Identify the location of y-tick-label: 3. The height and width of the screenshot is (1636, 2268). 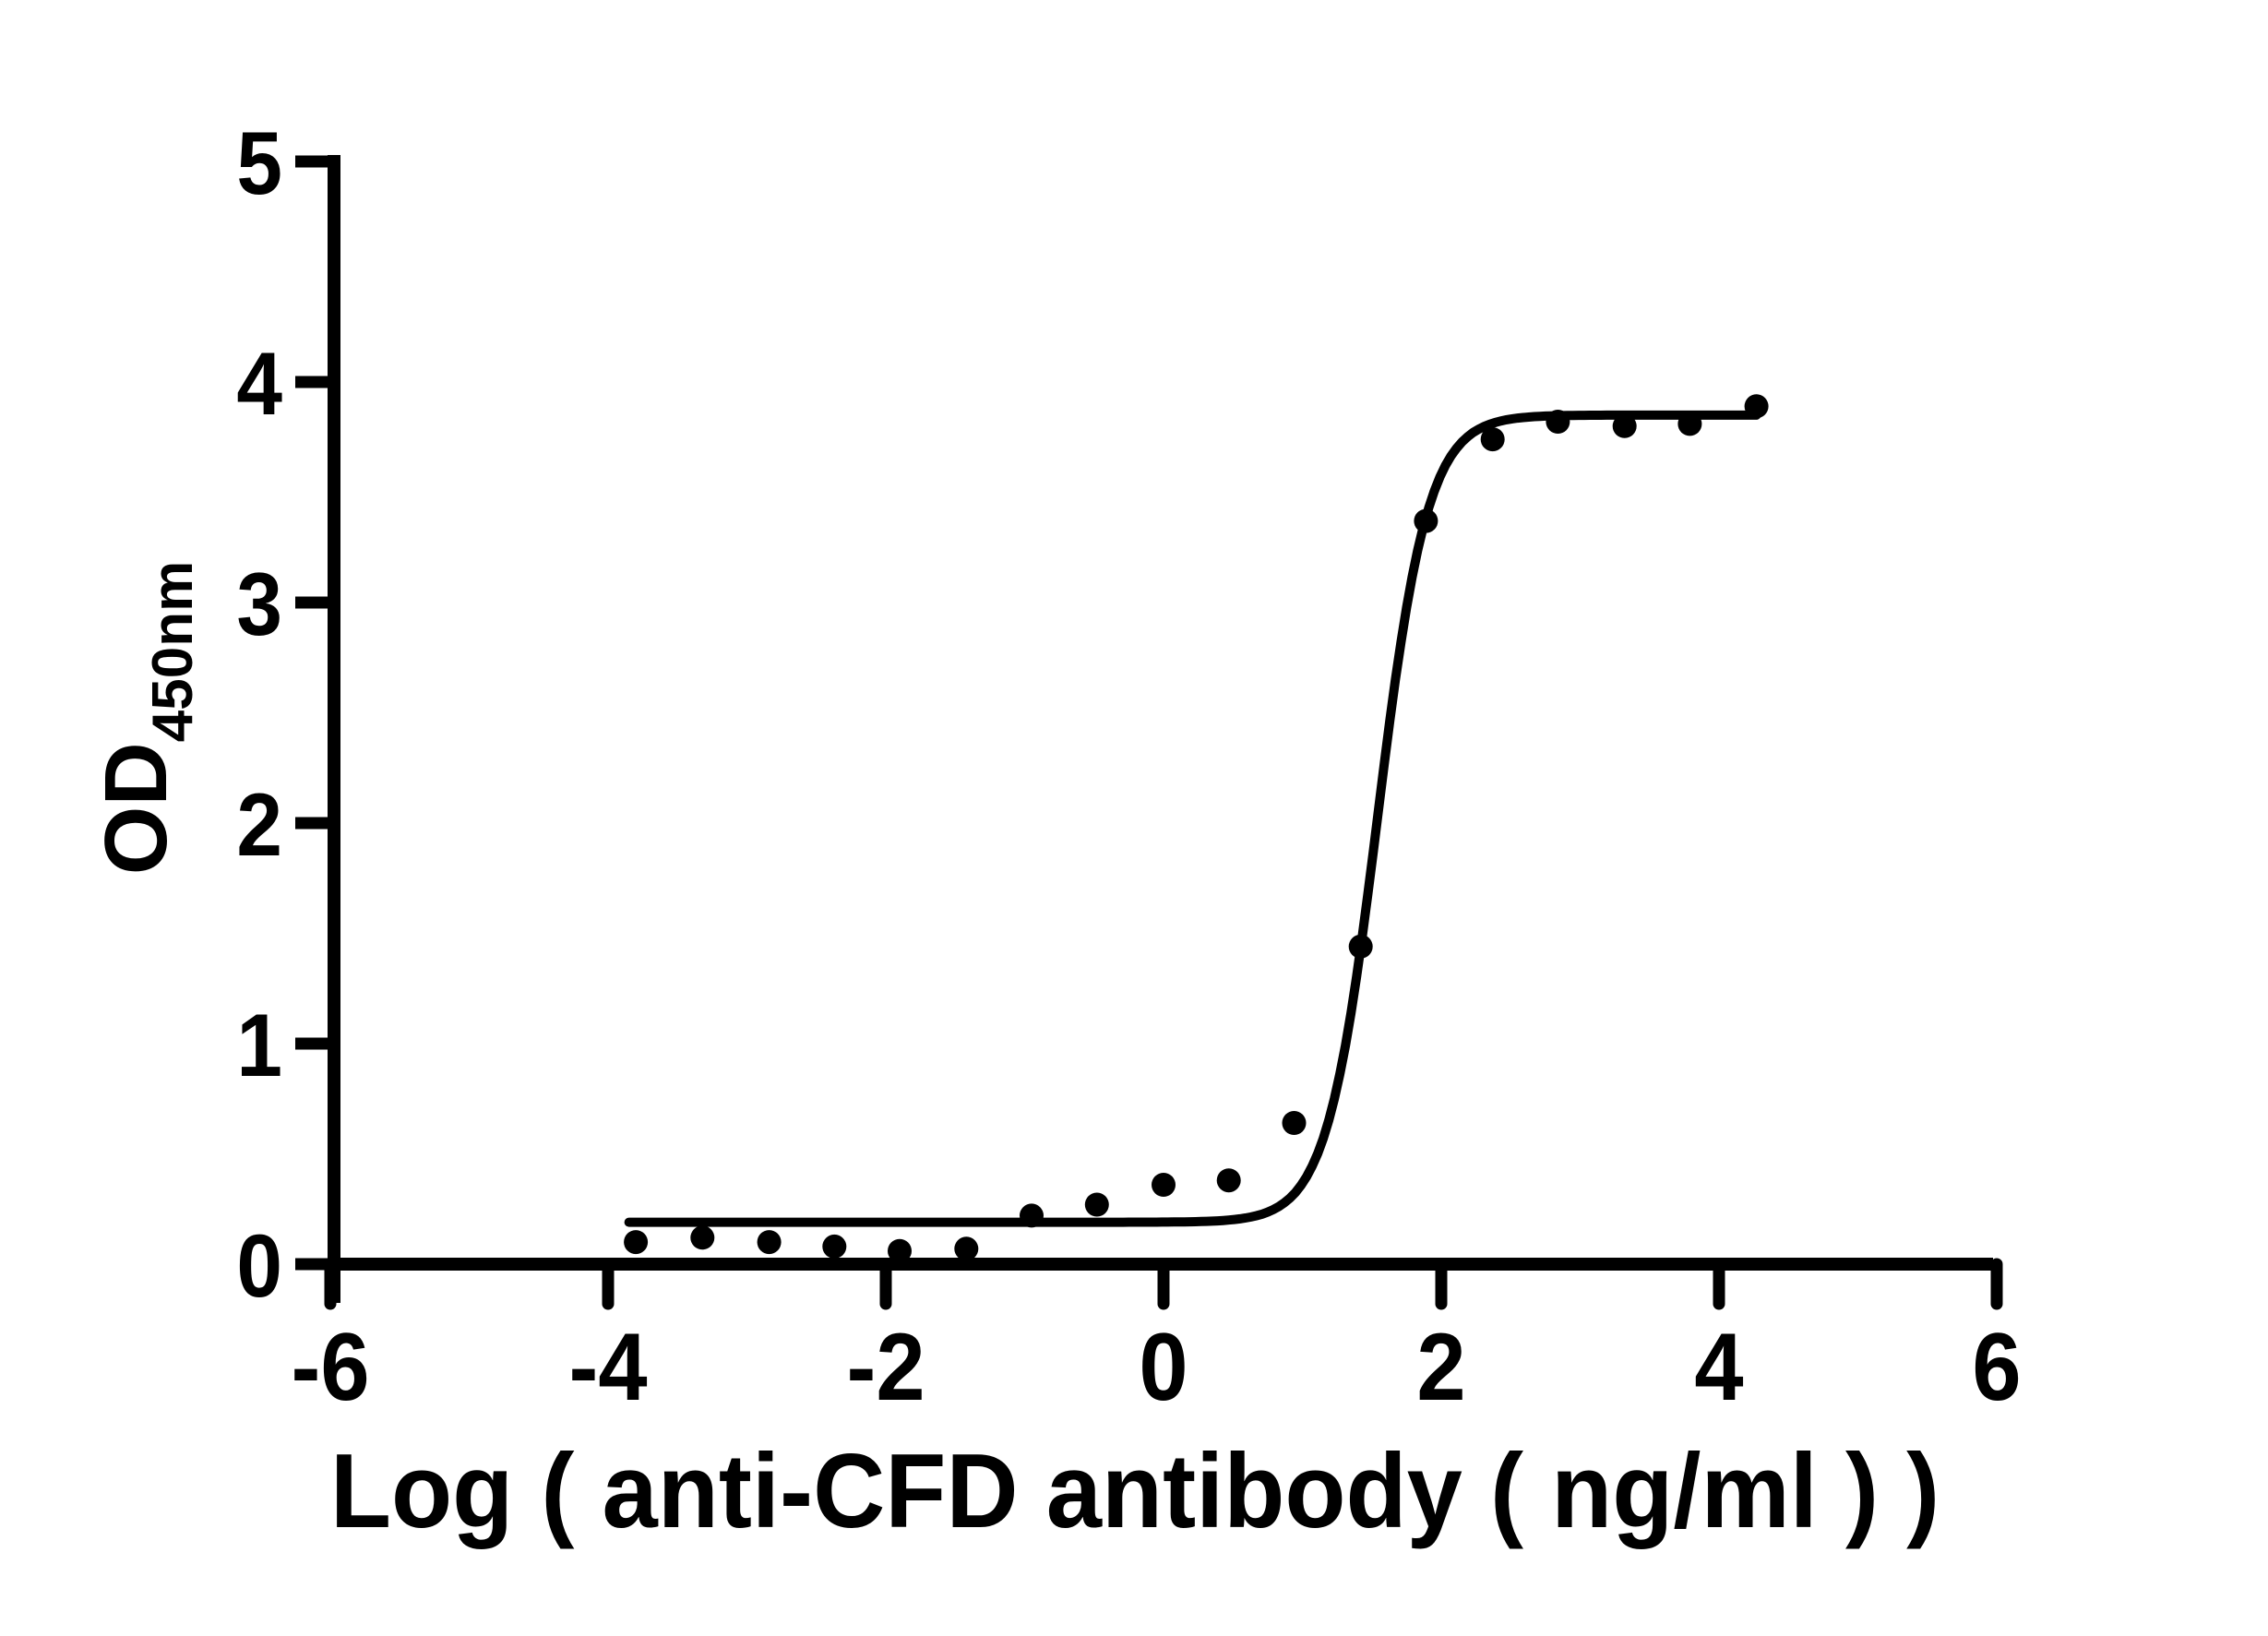
(259, 603).